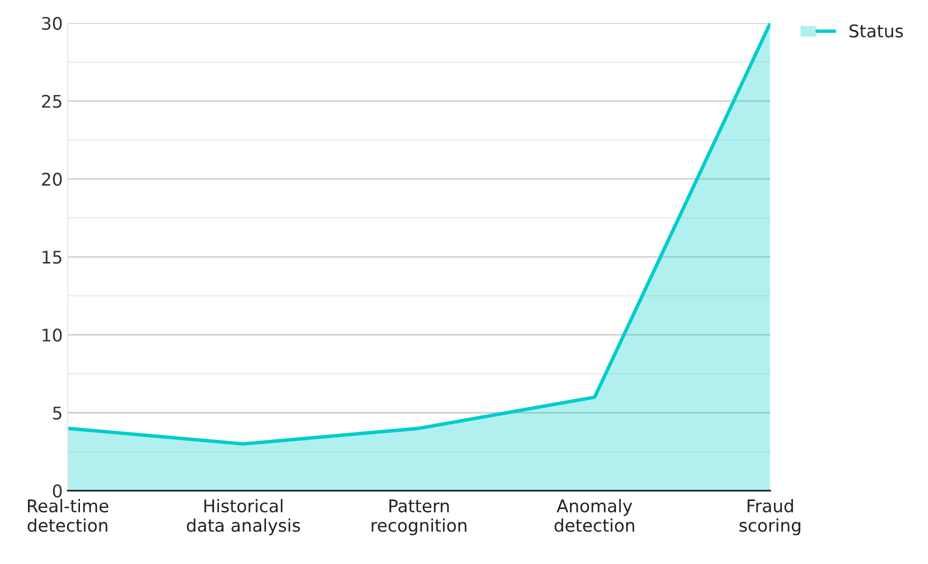  I want to click on y-tick-label: 30, so click(52, 23).